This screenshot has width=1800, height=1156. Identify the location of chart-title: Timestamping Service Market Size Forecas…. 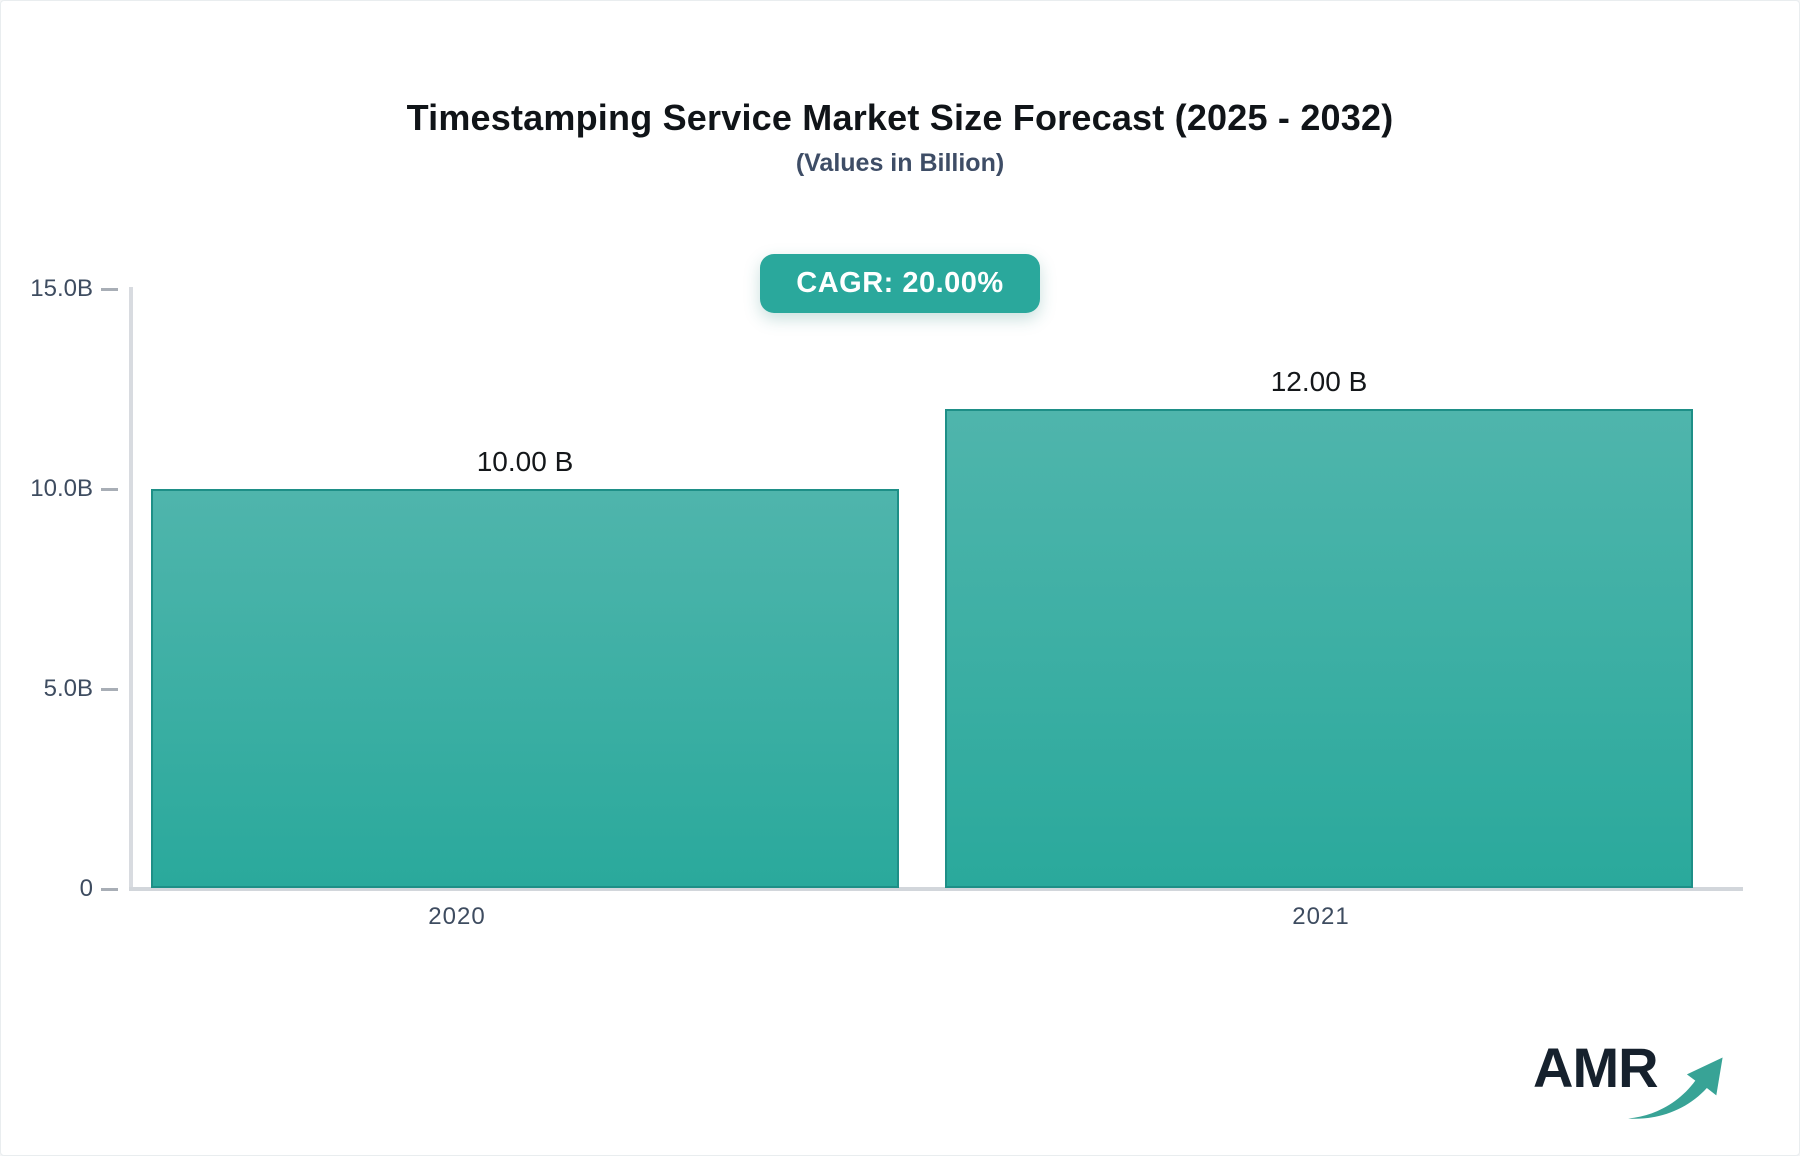
(900, 117).